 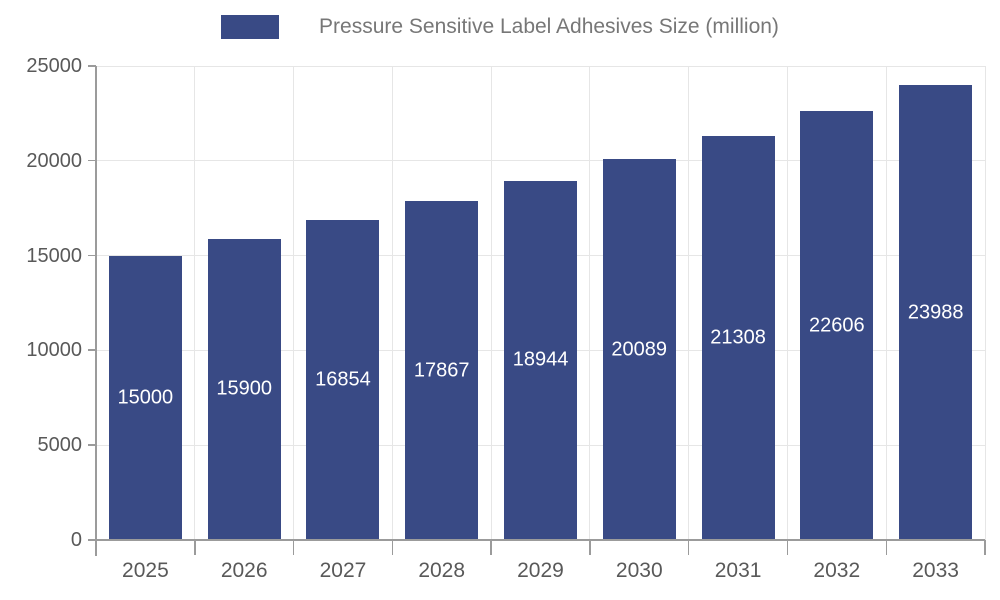 I want to click on bar: 23988, so click(x=936, y=312).